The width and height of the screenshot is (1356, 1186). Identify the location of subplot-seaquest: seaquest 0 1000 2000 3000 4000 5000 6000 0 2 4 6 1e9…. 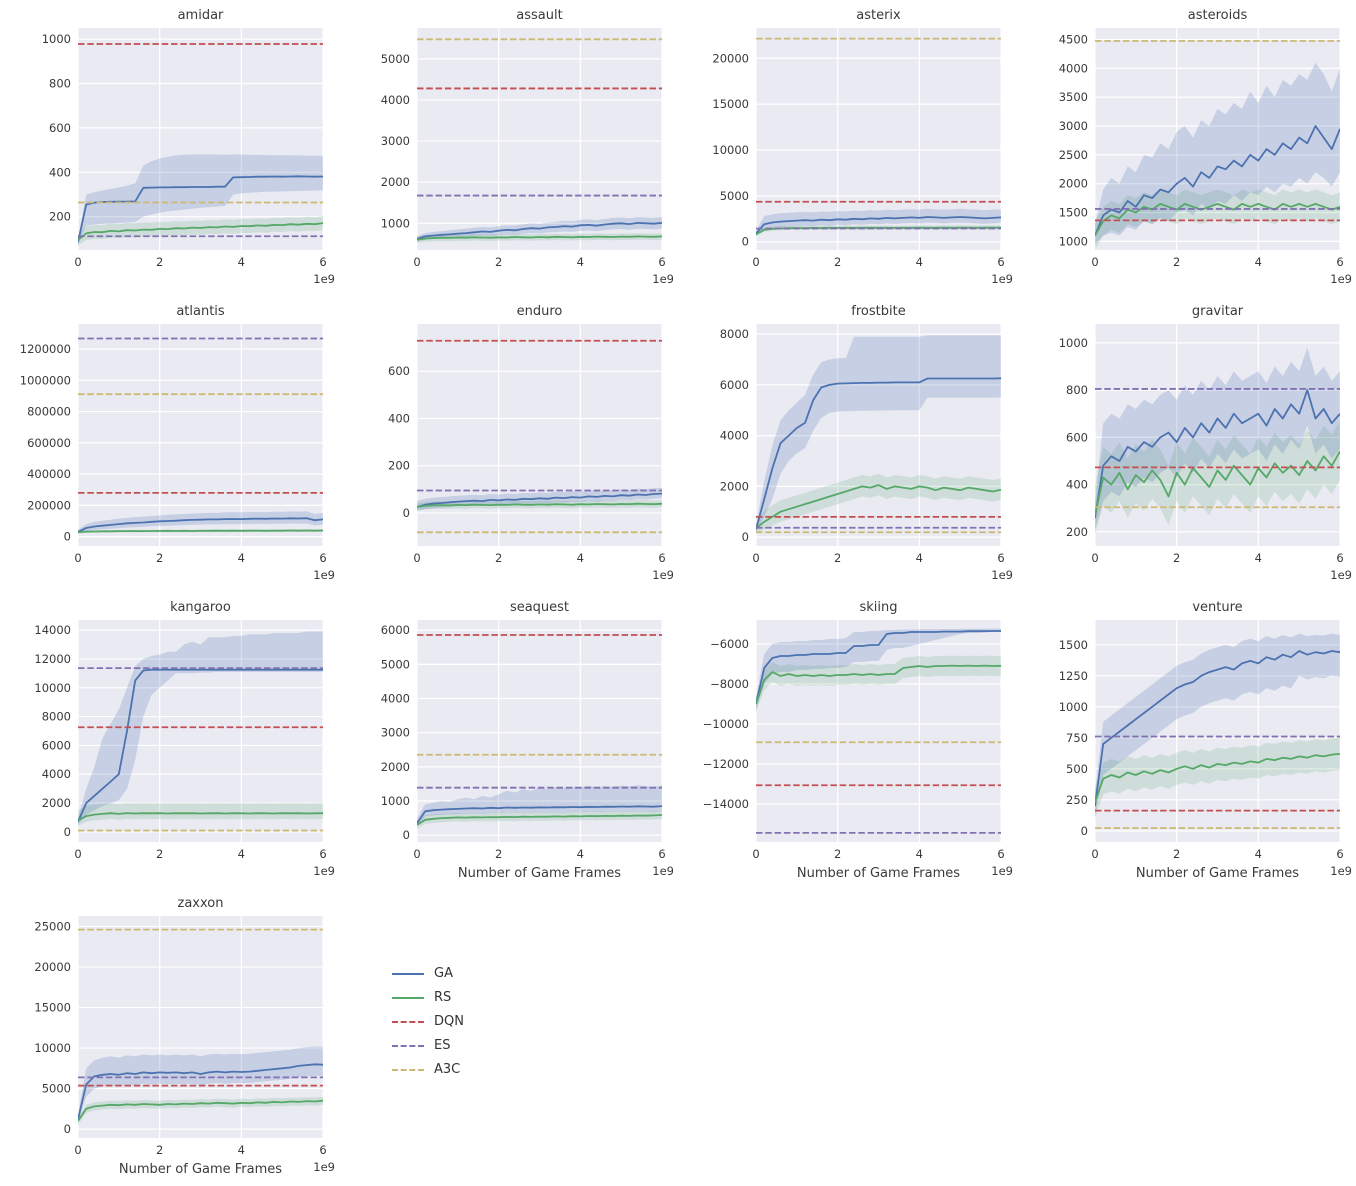
(527, 740).